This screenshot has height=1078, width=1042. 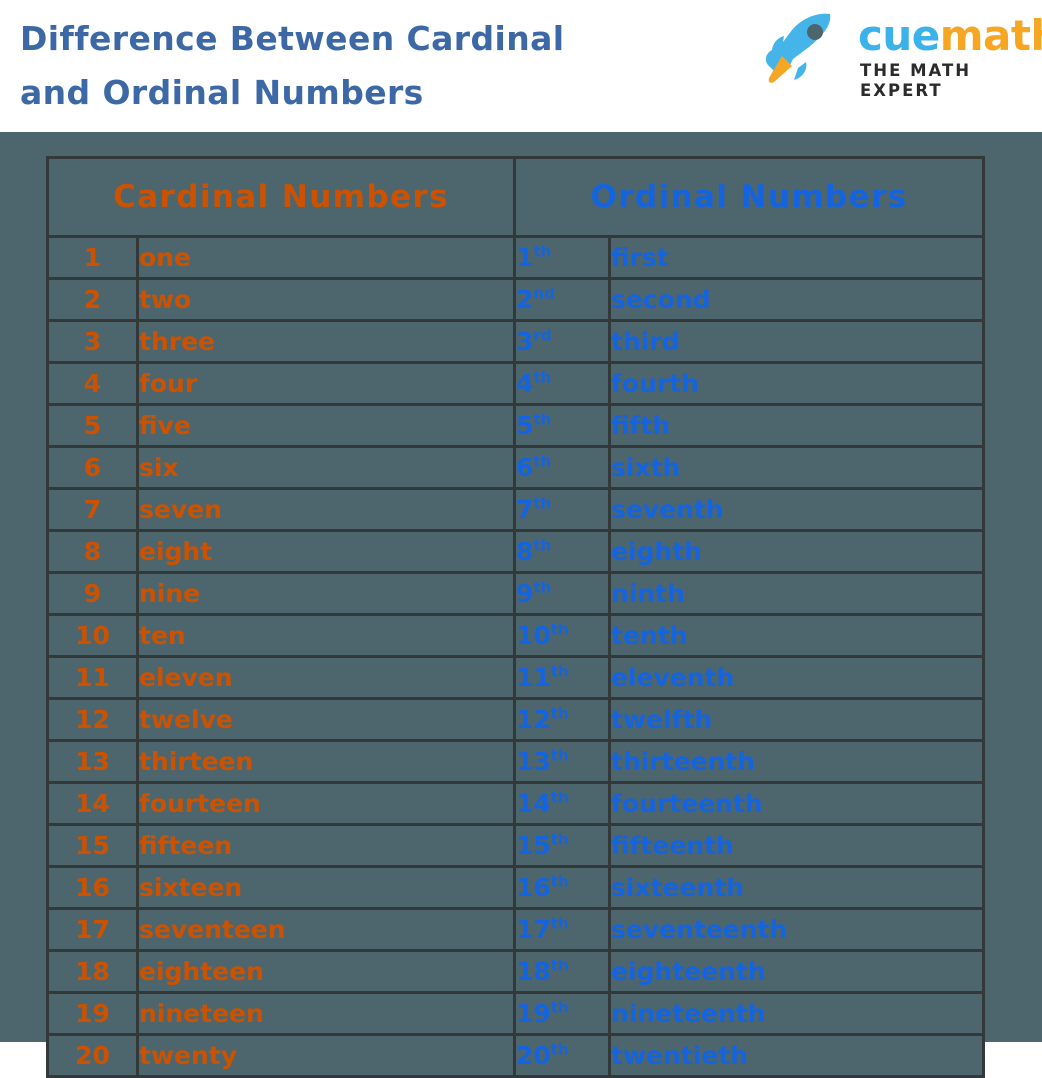 I want to click on cell-cardinal-word: nineteen, so click(x=326, y=1013).